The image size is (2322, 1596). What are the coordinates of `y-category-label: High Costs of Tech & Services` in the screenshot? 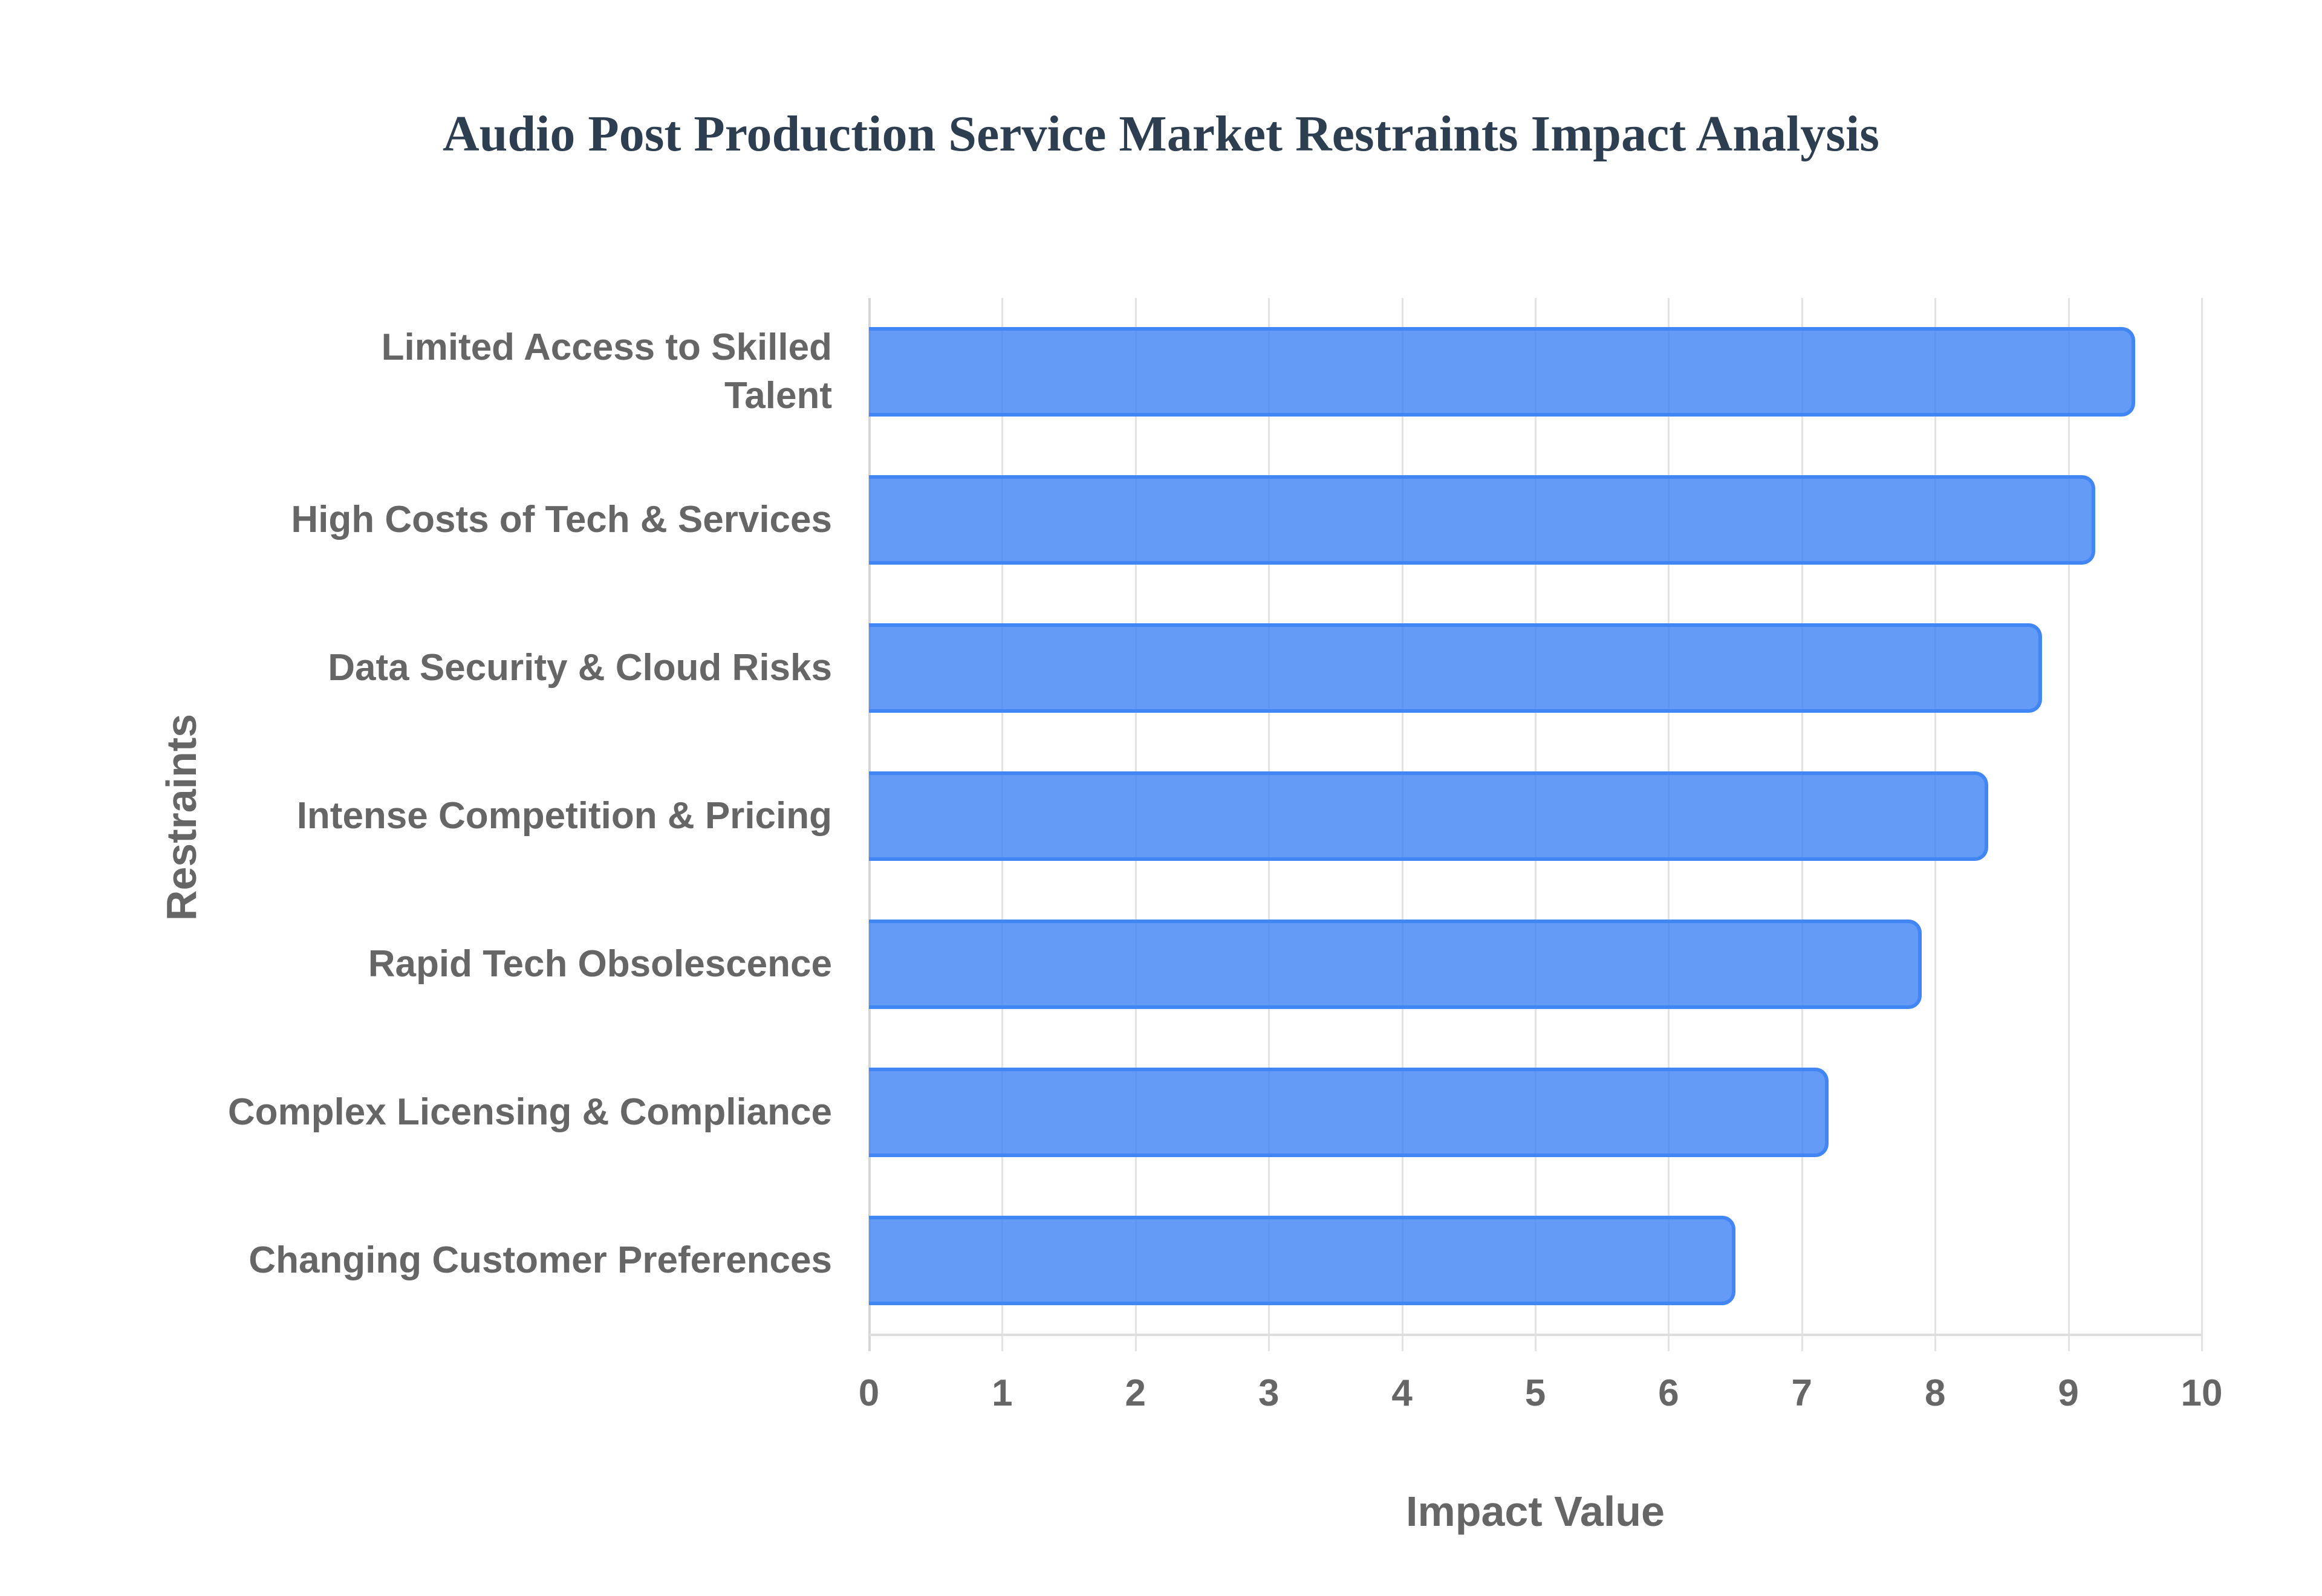 It's located at (561, 520).